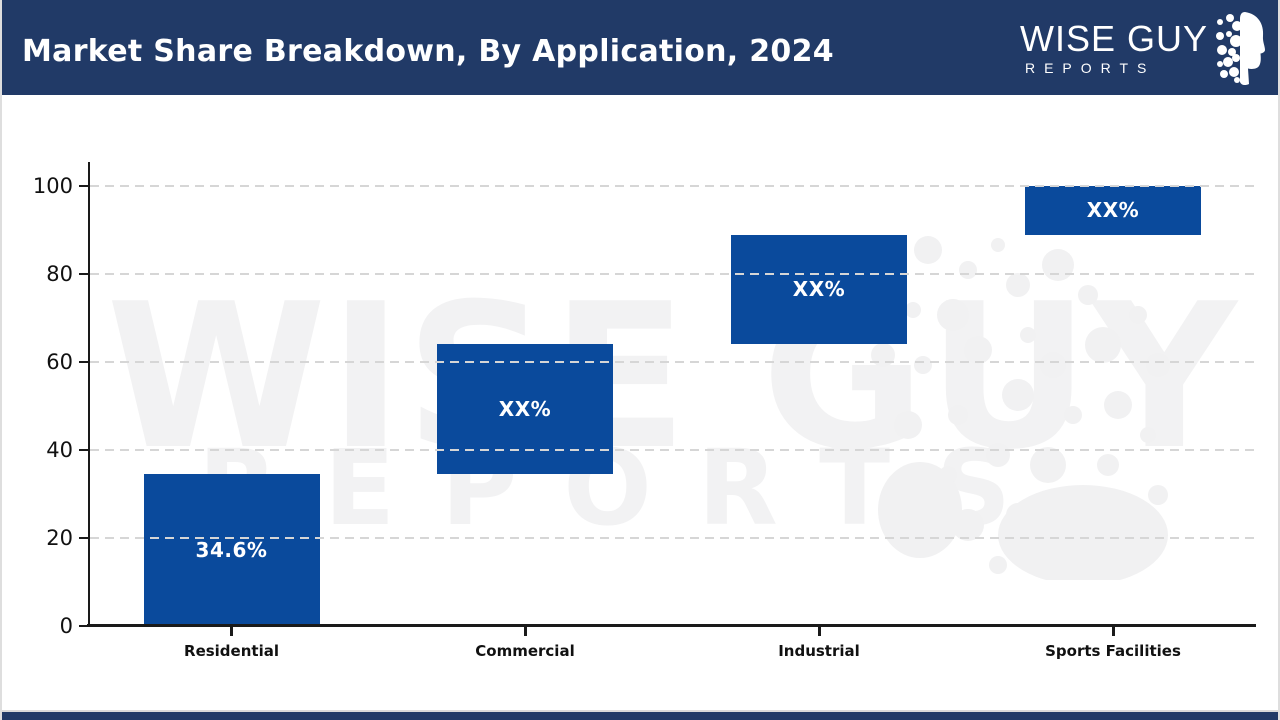 This screenshot has height=720, width=1280. What do you see at coordinates (231, 651) in the screenshot?
I see `x-category-label: Residential` at bounding box center [231, 651].